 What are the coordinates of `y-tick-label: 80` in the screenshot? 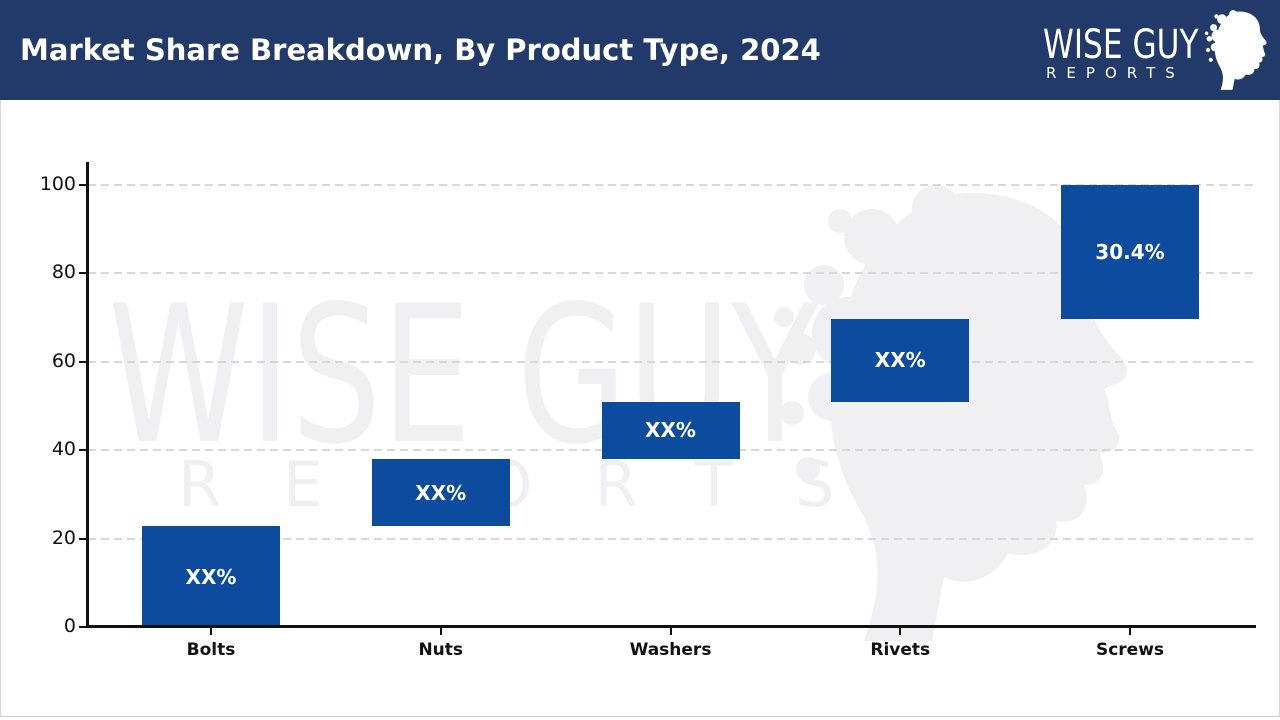 It's located at (63, 272).